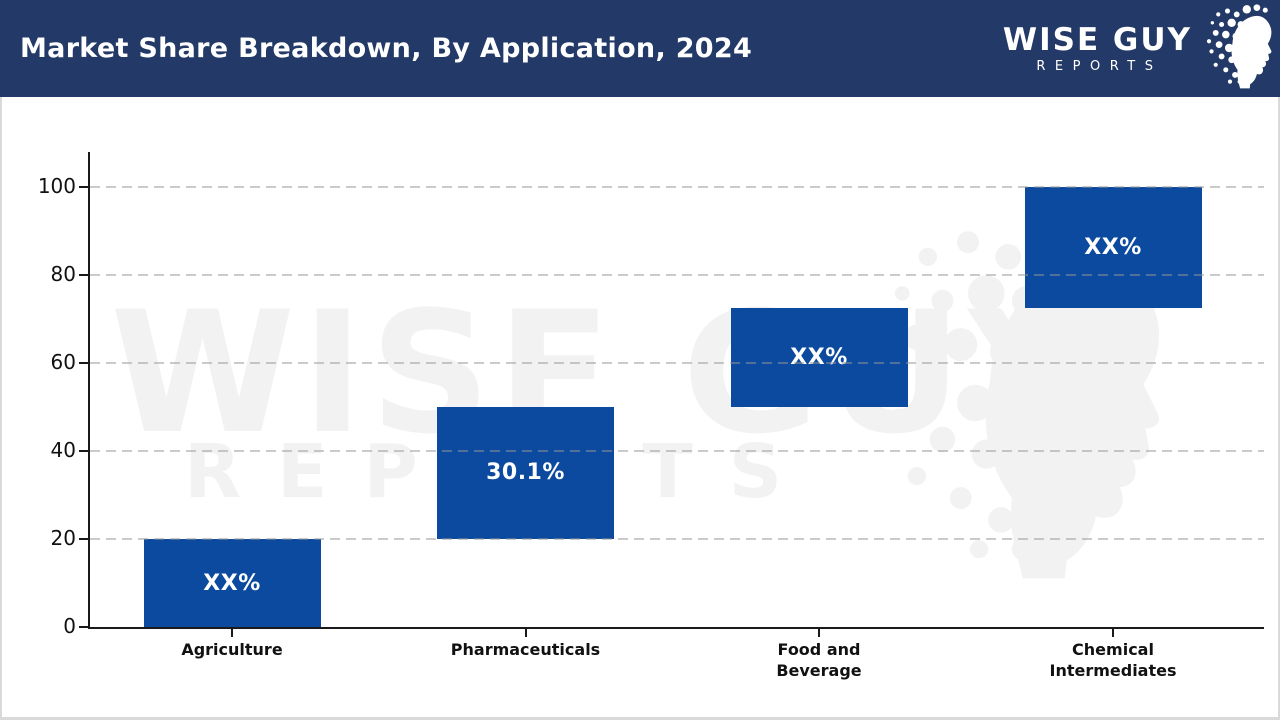 The height and width of the screenshot is (720, 1280). I want to click on logo-wordmark: WISE GUY REPORTS, so click(1097, 48).